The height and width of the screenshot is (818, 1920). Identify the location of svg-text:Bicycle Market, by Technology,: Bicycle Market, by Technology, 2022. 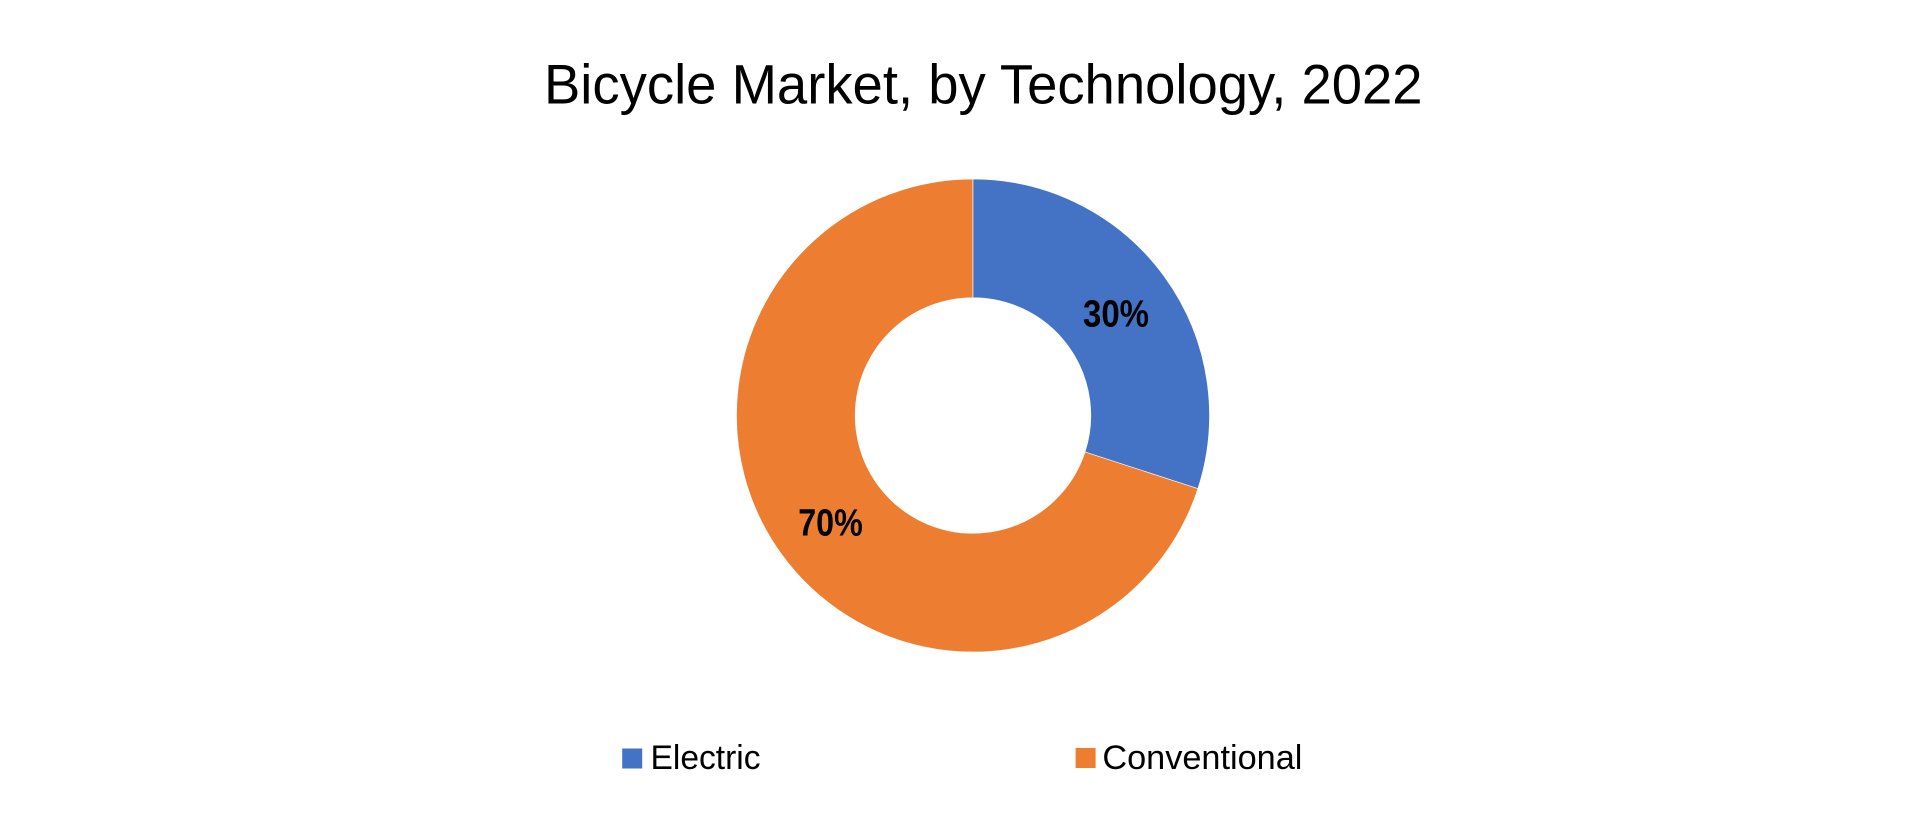
(983, 84).